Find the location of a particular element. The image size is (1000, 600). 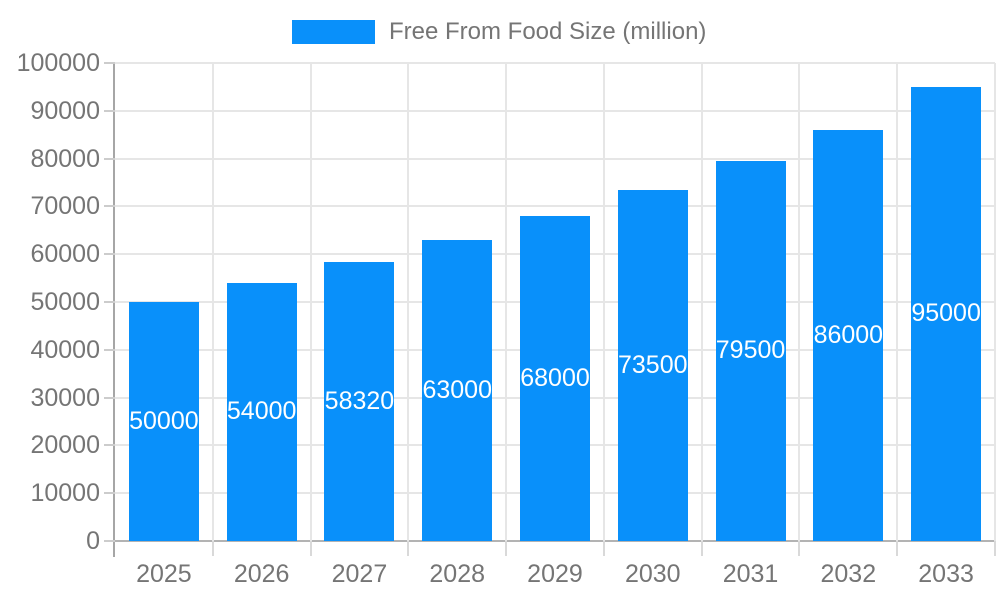

y-tick-label: 20000 is located at coordinates (65, 445).